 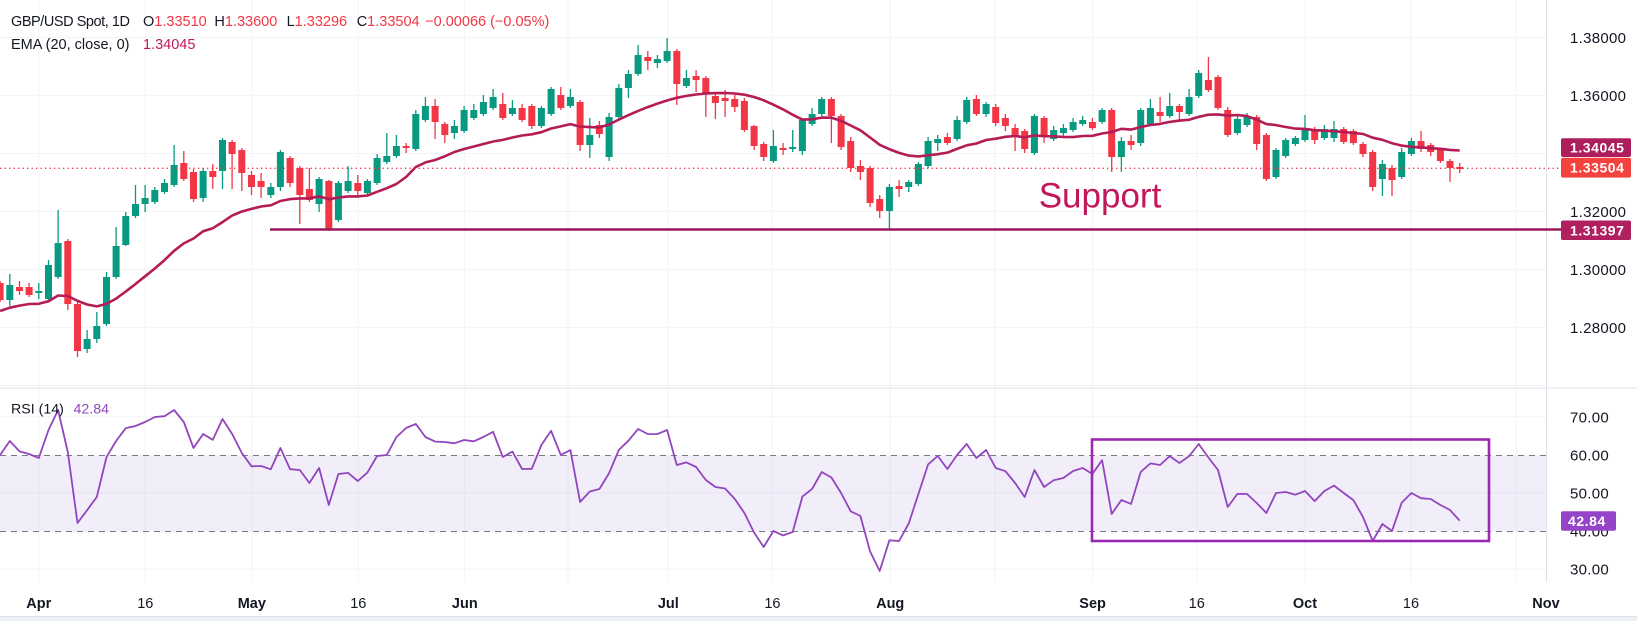 What do you see at coordinates (37, 410) in the screenshot?
I see `svg-text: RSI (14)` at bounding box center [37, 410].